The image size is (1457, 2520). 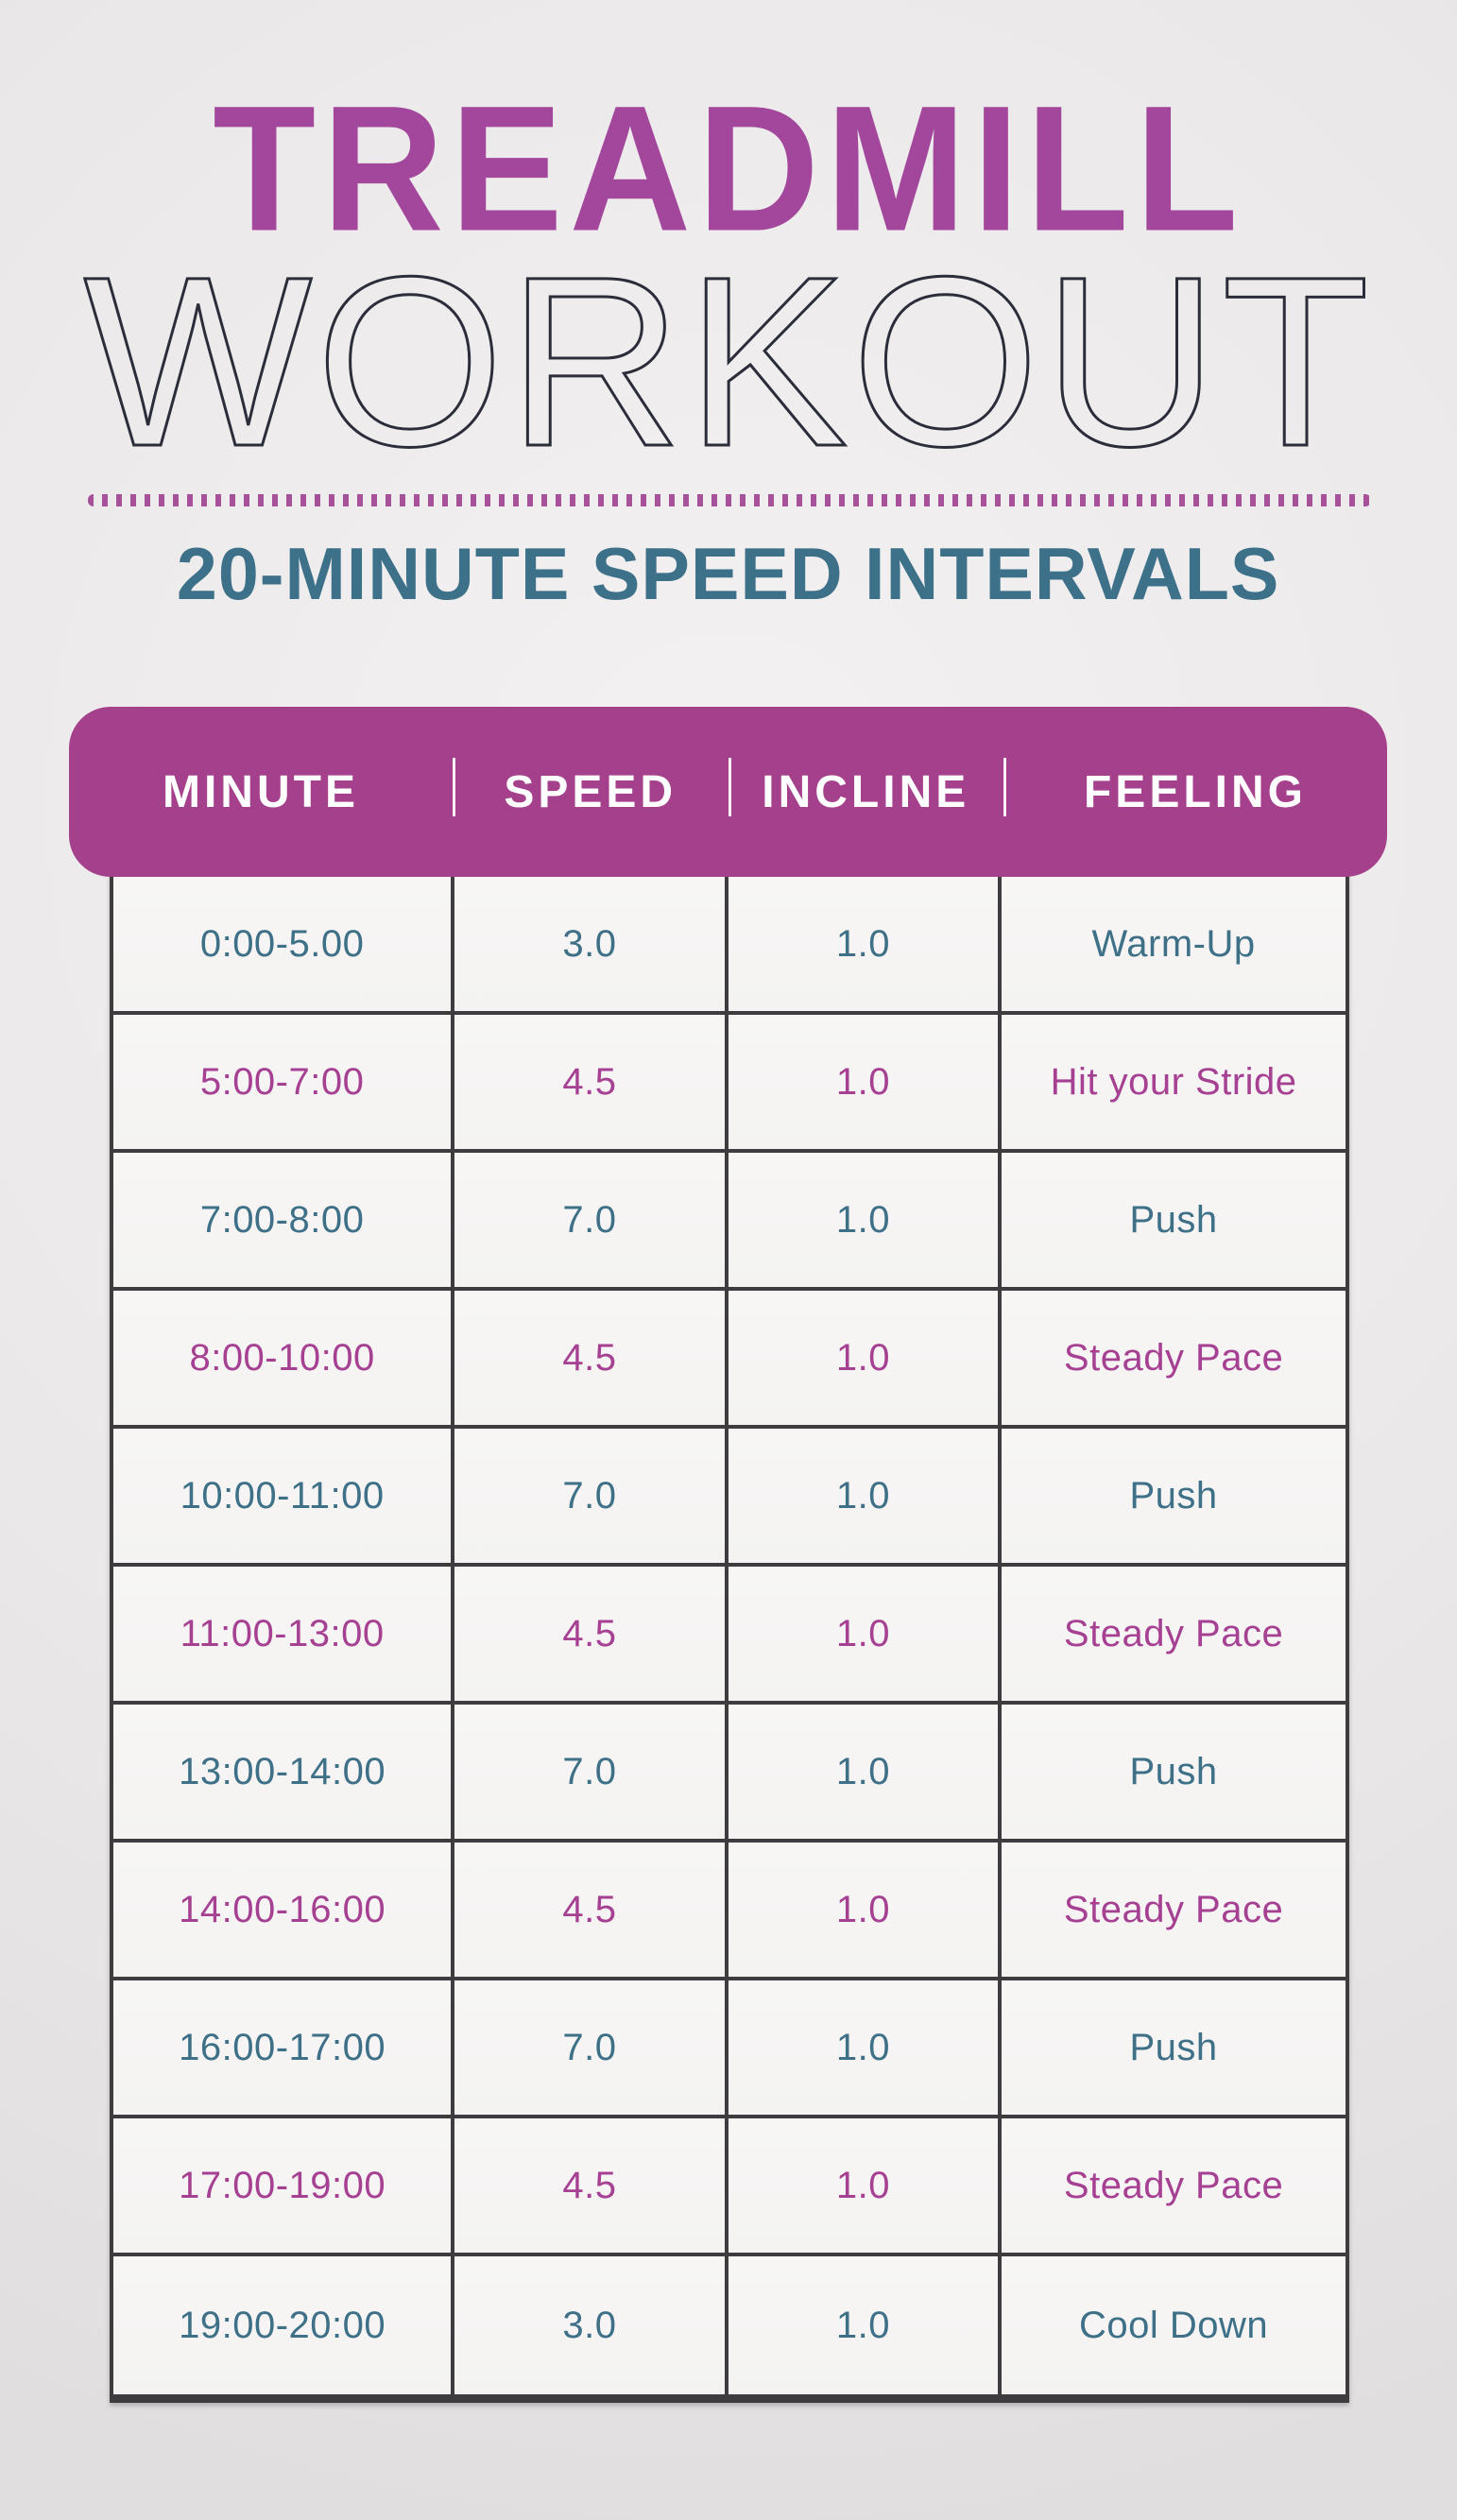 What do you see at coordinates (284, 2049) in the screenshot?
I see `cell-minute: 16:00-17:00` at bounding box center [284, 2049].